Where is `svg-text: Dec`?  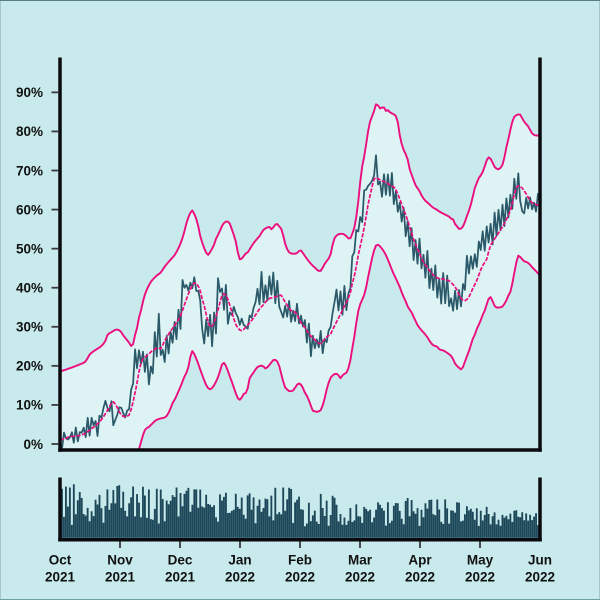 svg-text: Dec is located at coordinates (180, 560).